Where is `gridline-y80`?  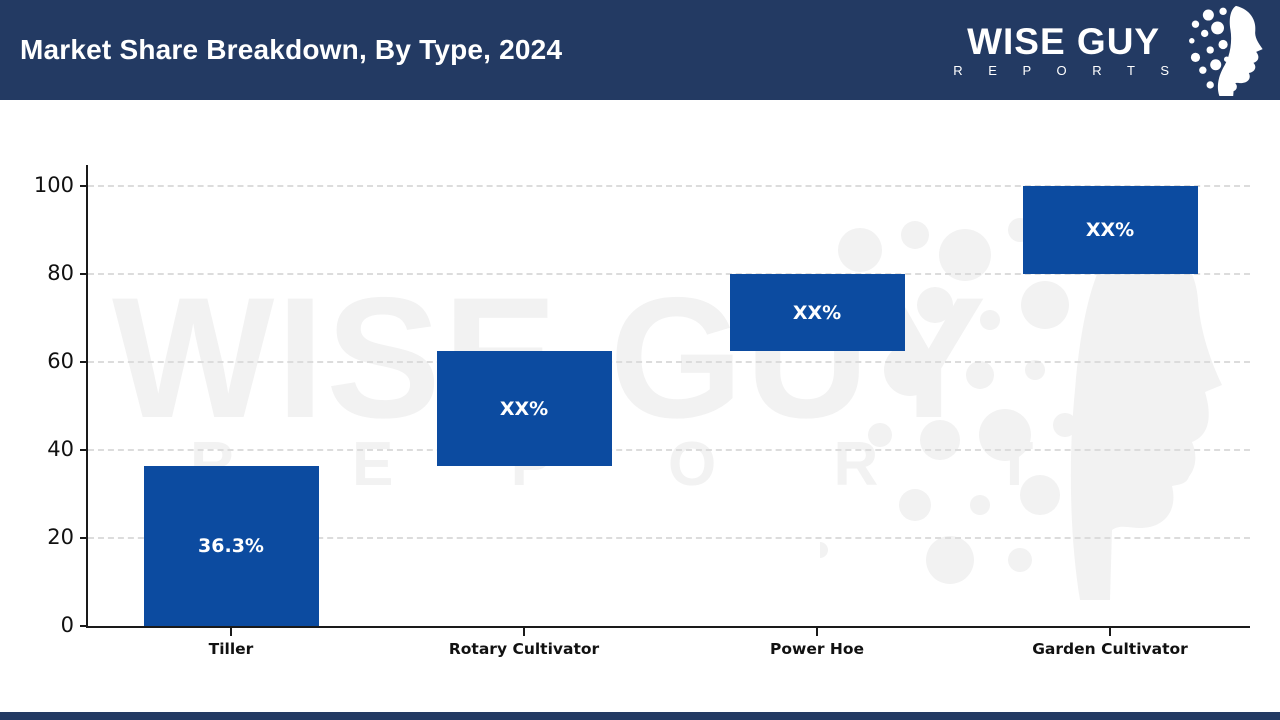 gridline-y80 is located at coordinates (669, 274).